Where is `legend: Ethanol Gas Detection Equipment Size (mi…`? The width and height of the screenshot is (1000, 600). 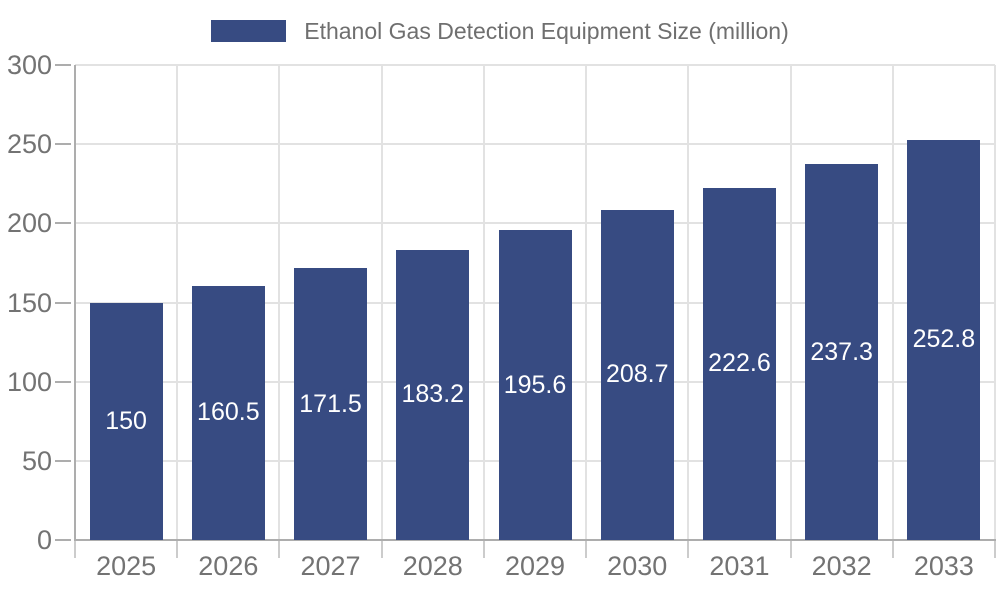 legend: Ethanol Gas Detection Equipment Size (mi… is located at coordinates (500, 31).